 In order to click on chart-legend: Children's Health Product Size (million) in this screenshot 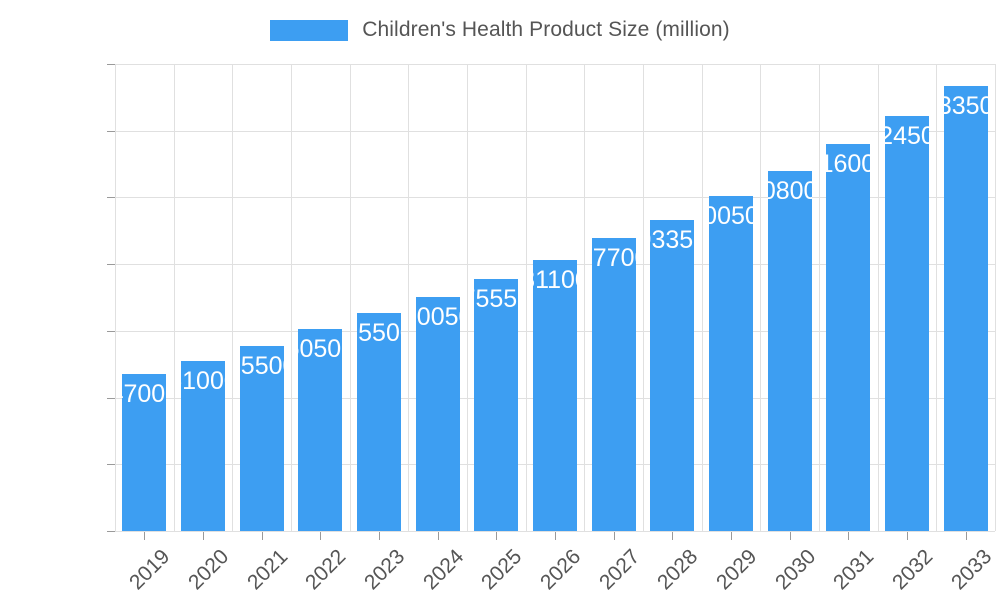, I will do `click(500, 30)`.